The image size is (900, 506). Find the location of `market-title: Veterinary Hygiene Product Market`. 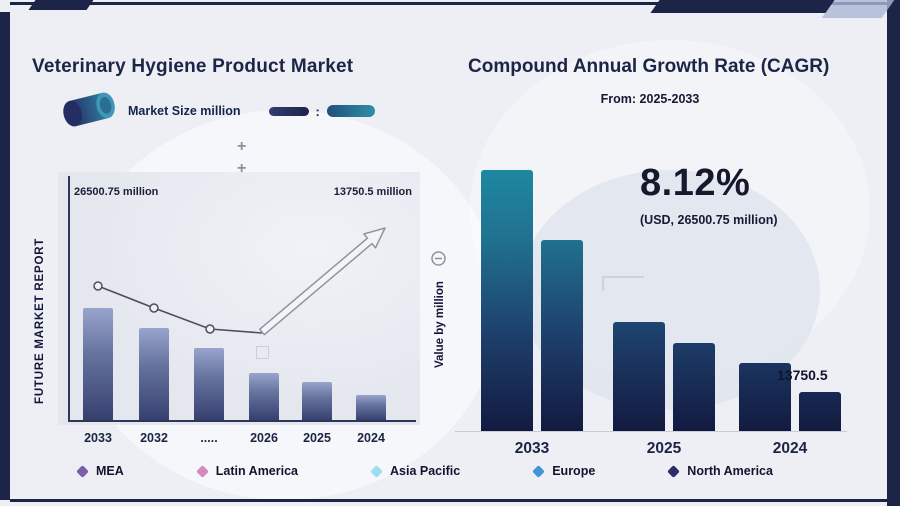

market-title: Veterinary Hygiene Product Market is located at coordinates (193, 66).